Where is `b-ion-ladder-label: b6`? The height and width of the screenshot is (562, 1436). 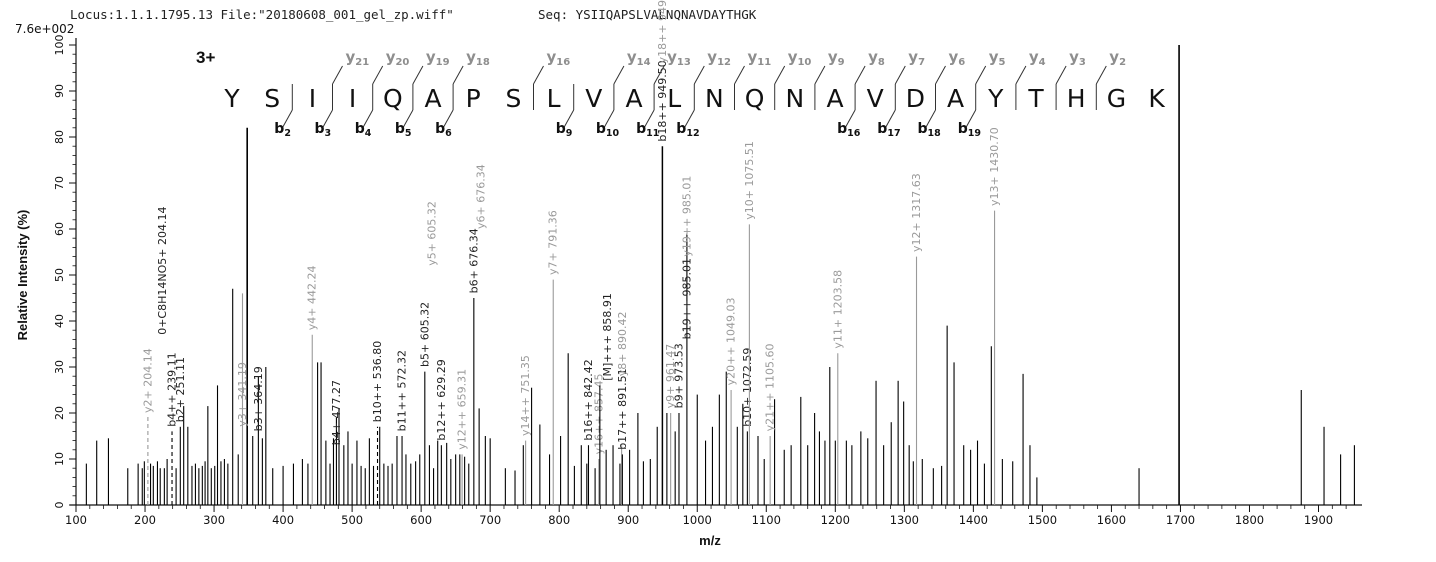 b-ion-ladder-label: b6 is located at coordinates (443, 130).